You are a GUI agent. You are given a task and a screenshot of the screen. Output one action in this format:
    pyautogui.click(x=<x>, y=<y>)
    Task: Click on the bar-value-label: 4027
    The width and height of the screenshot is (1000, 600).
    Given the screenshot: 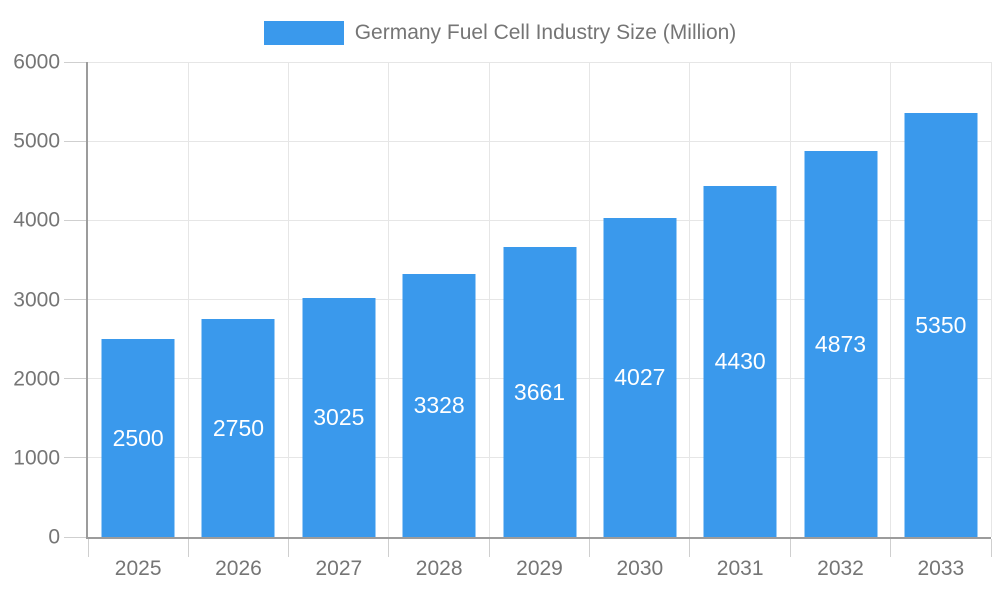 What is the action you would take?
    pyautogui.click(x=640, y=377)
    